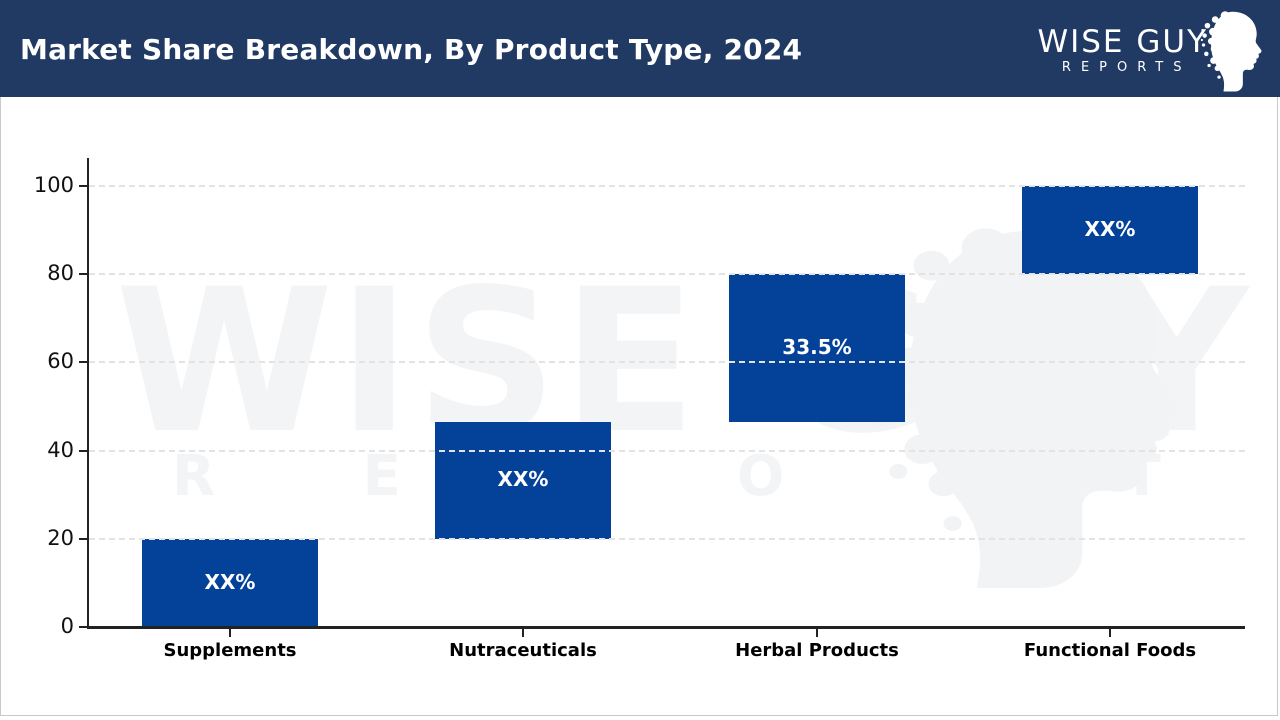 The width and height of the screenshot is (1280, 720). What do you see at coordinates (817, 633) in the screenshot?
I see `x-tick-herbal-products` at bounding box center [817, 633].